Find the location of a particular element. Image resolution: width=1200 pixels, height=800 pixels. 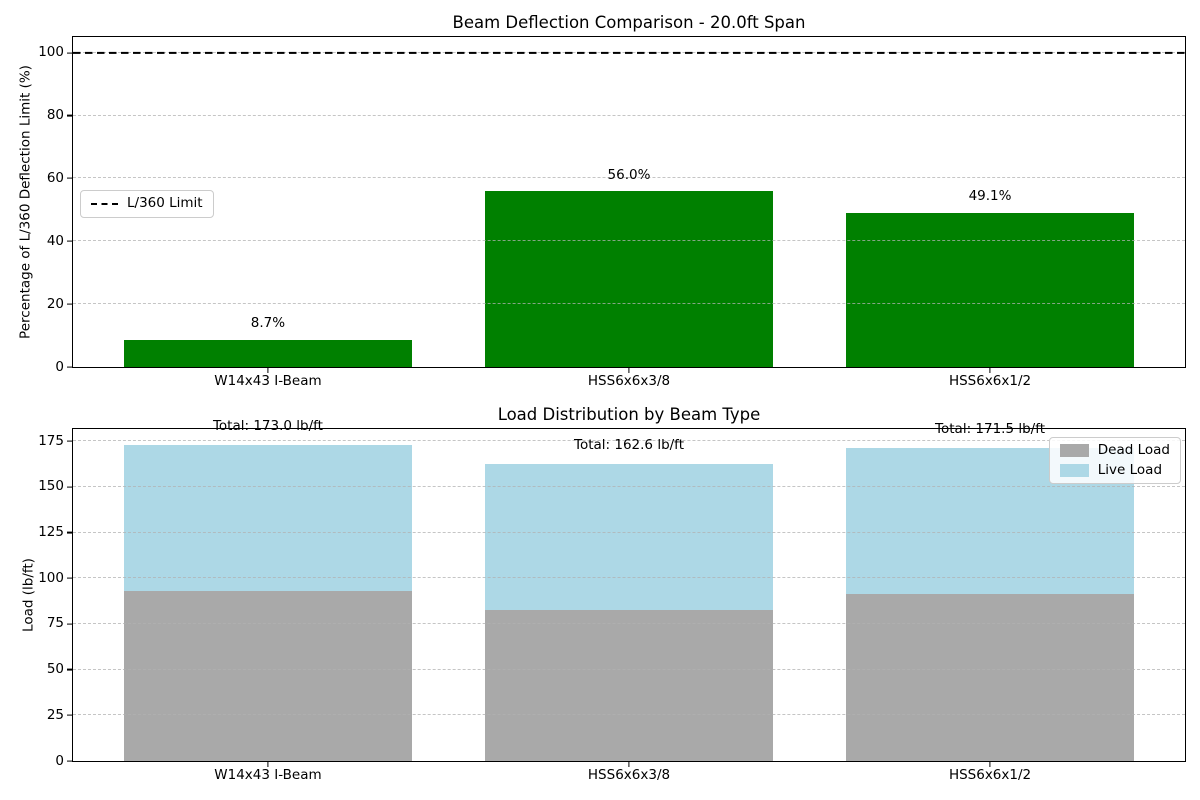

dashed-line-swatch is located at coordinates (104, 203).